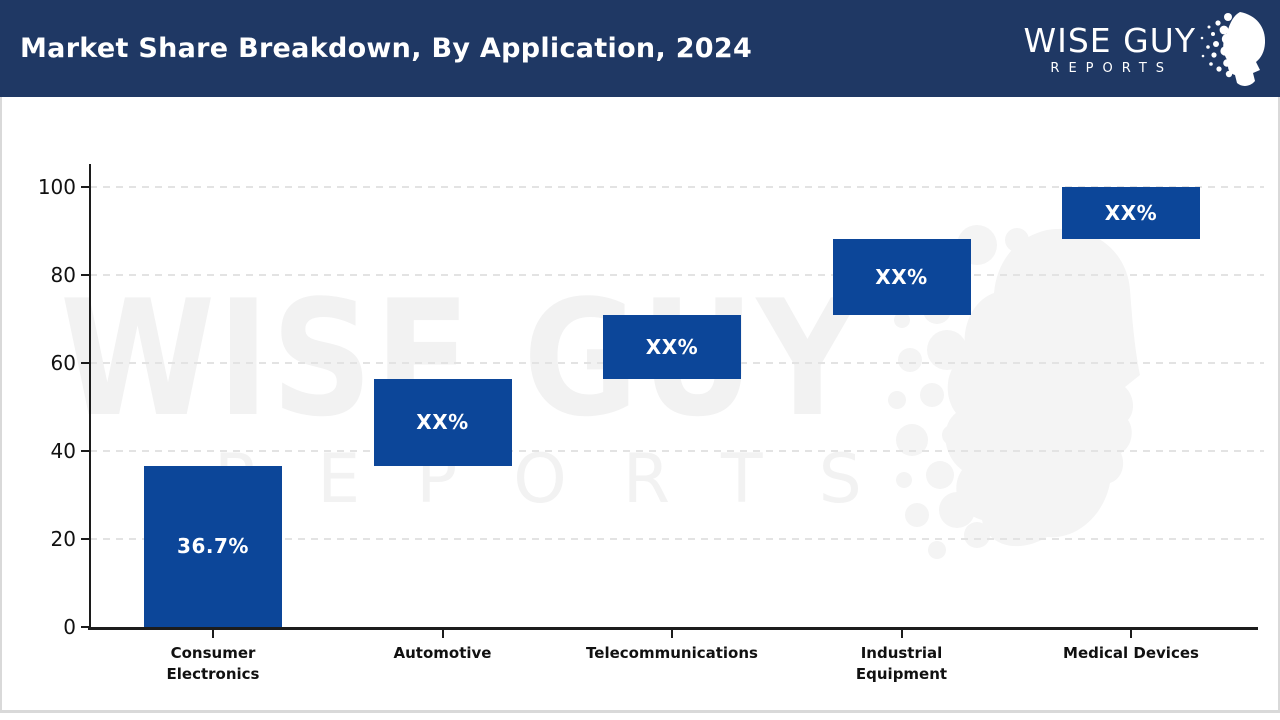 This screenshot has width=1280, height=720. I want to click on wiseguy-logo-wordmark: WISE GUY REPORTS, so click(1109, 48).